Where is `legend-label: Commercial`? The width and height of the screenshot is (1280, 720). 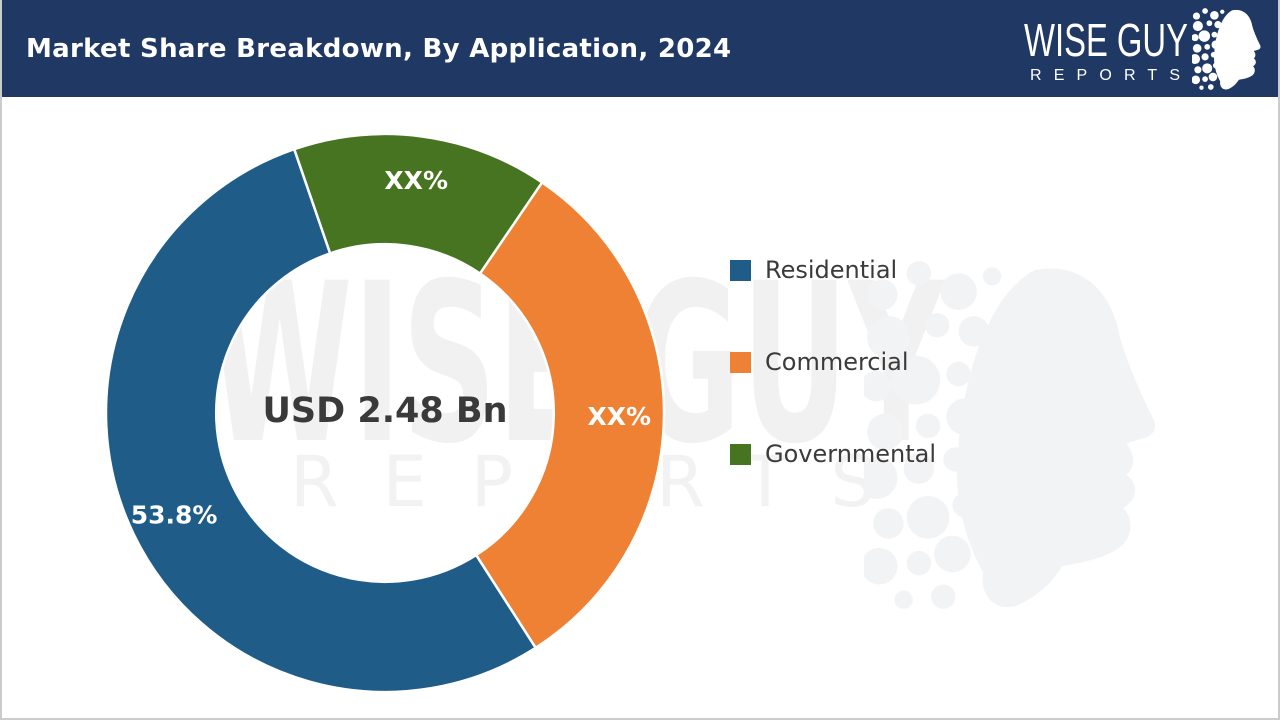
legend-label: Commercial is located at coordinates (837, 362).